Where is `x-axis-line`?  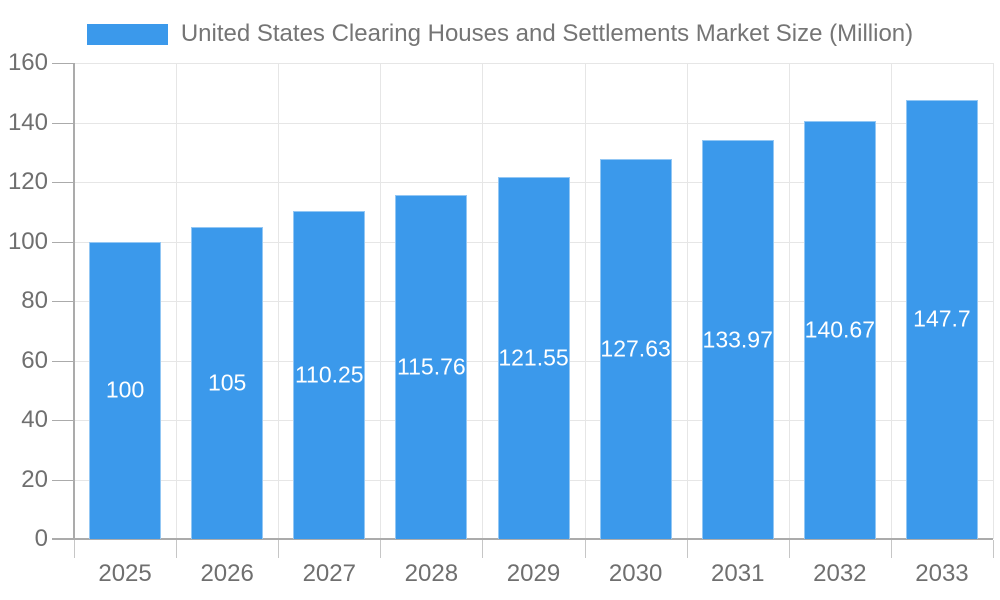 x-axis-line is located at coordinates (522, 539).